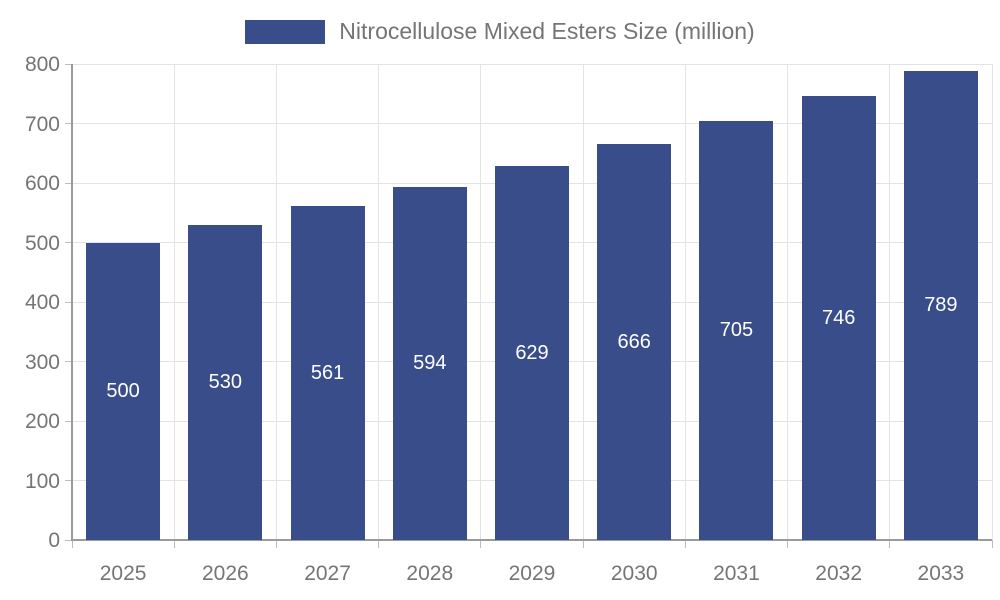 Image resolution: width=1000 pixels, height=600 pixels. I want to click on x-axis-line, so click(531, 540).